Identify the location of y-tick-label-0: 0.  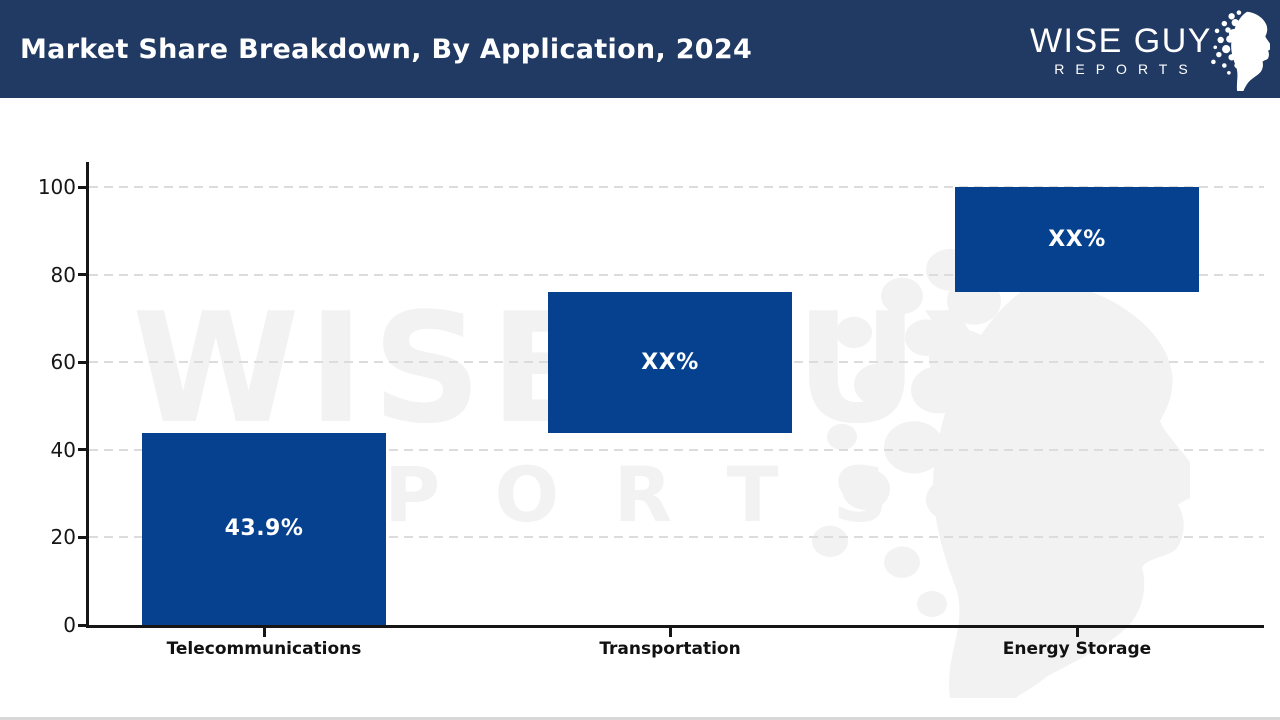
(69, 625).